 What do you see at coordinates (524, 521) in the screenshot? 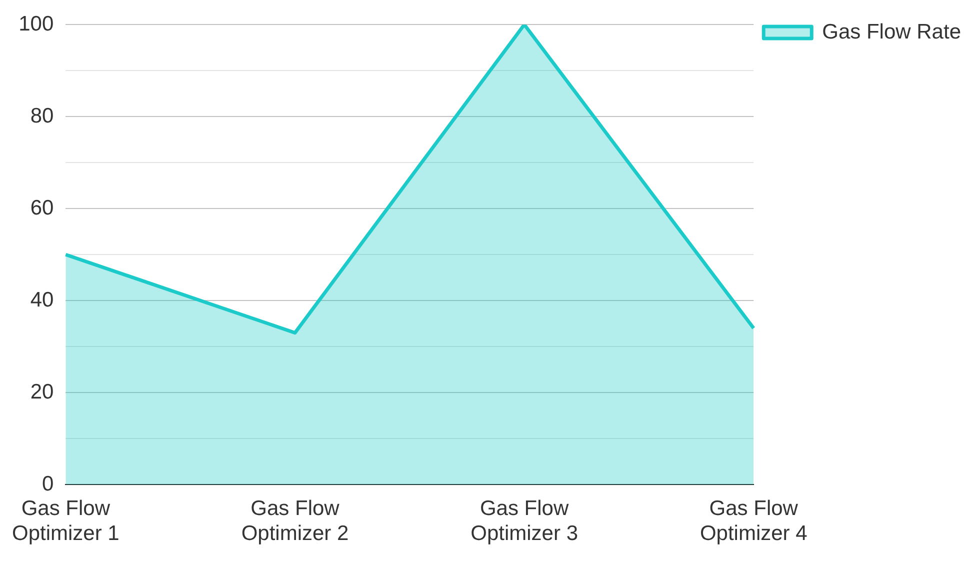
I see `x-tick-label: Gas Flow Optimizer 3` at bounding box center [524, 521].